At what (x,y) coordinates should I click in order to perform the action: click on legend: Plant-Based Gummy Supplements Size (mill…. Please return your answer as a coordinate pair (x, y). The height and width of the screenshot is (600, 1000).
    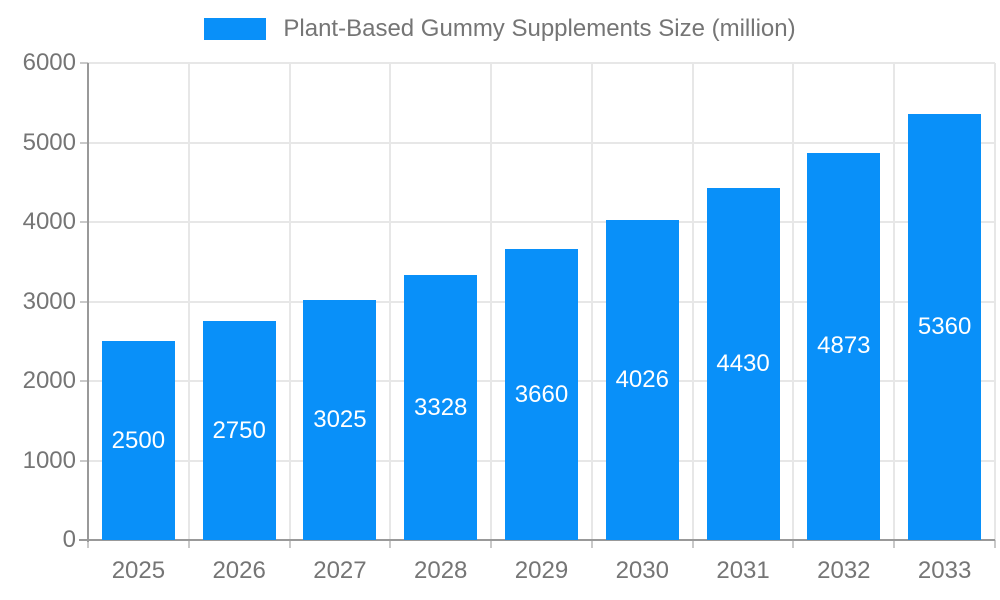
    Looking at the image, I should click on (500, 29).